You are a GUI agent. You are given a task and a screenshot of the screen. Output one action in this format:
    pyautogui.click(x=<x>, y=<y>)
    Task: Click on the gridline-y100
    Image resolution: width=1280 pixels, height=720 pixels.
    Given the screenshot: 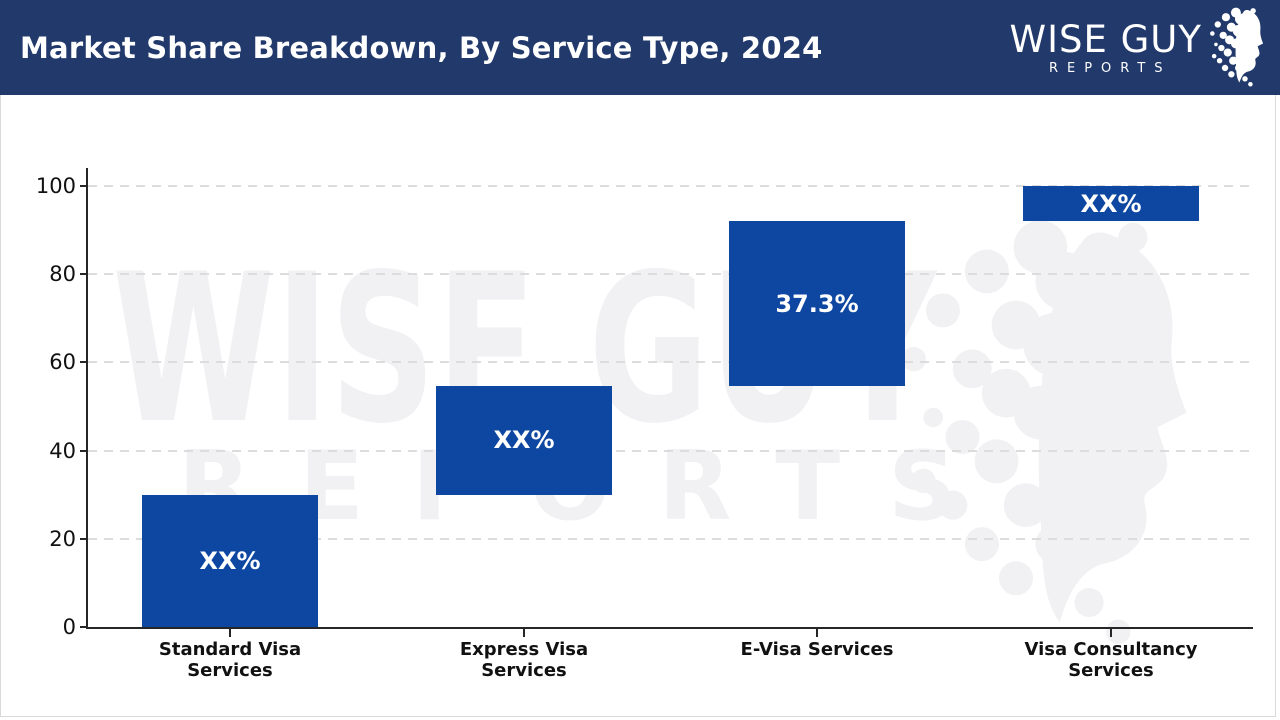 What is the action you would take?
    pyautogui.click(x=670, y=186)
    